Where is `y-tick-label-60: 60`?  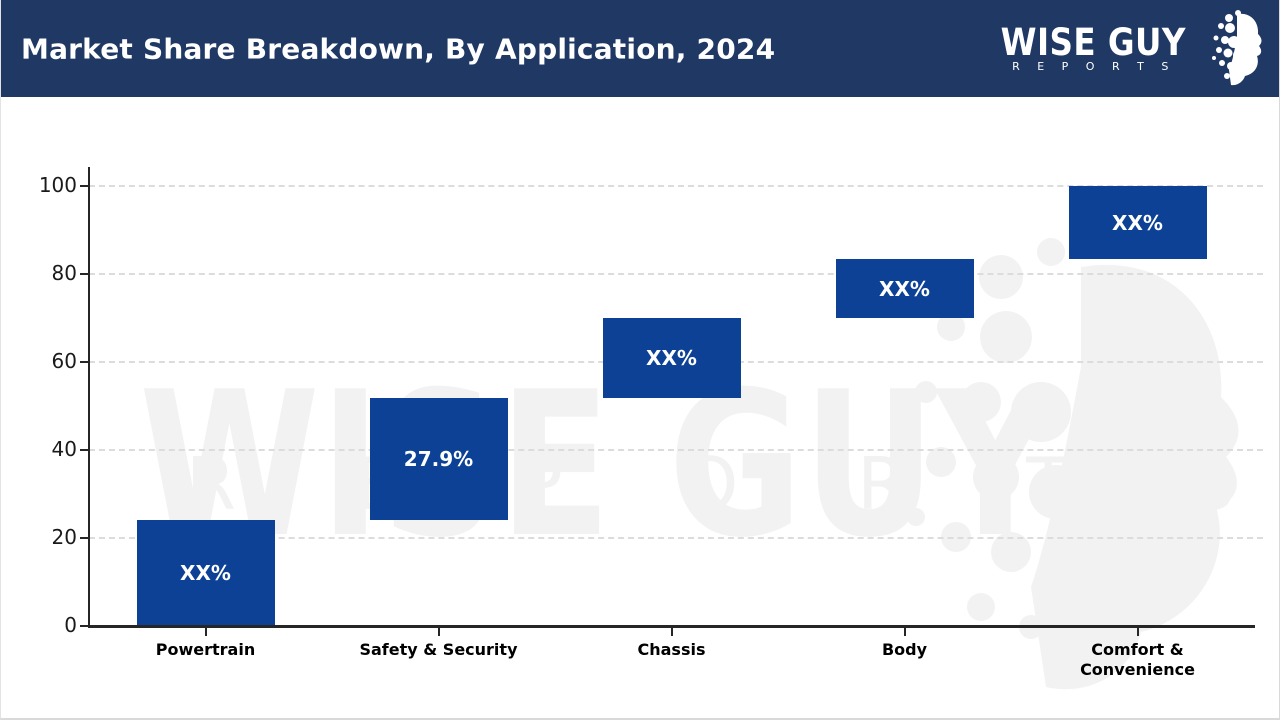
y-tick-label-60: 60 is located at coordinates (64, 361).